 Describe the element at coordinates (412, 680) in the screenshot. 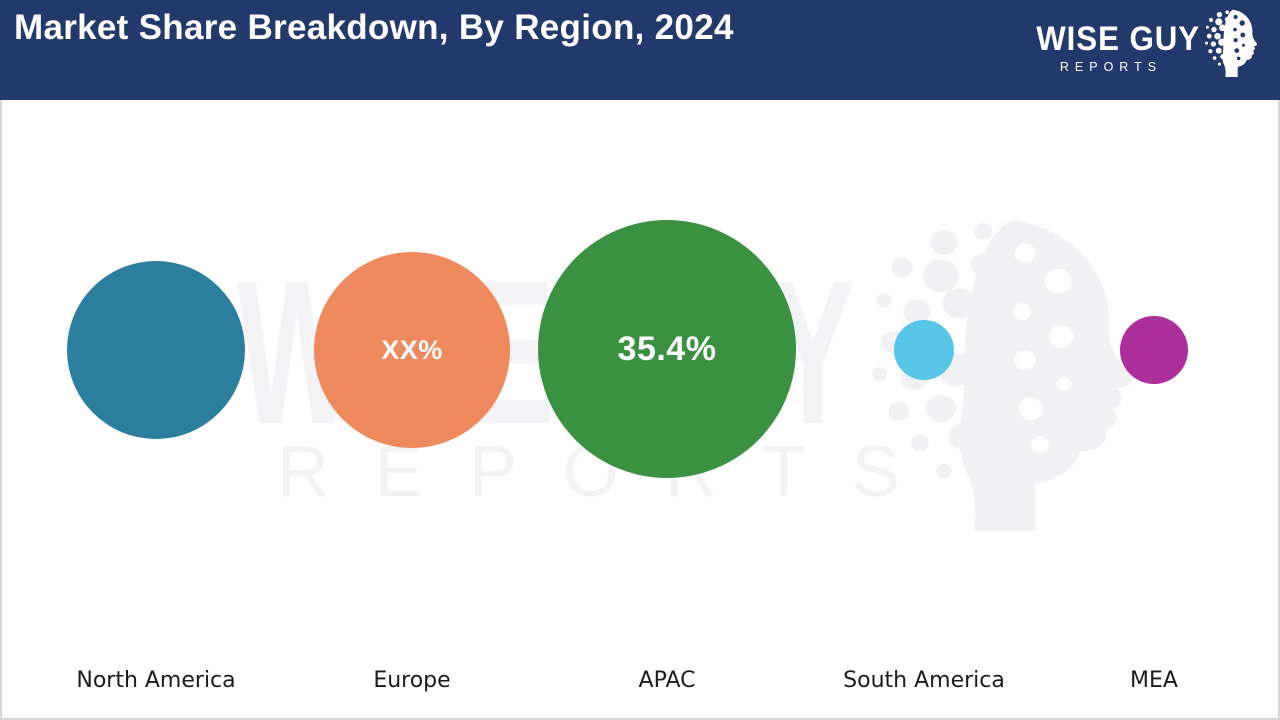

I see `category-label-europe: Europe` at that location.